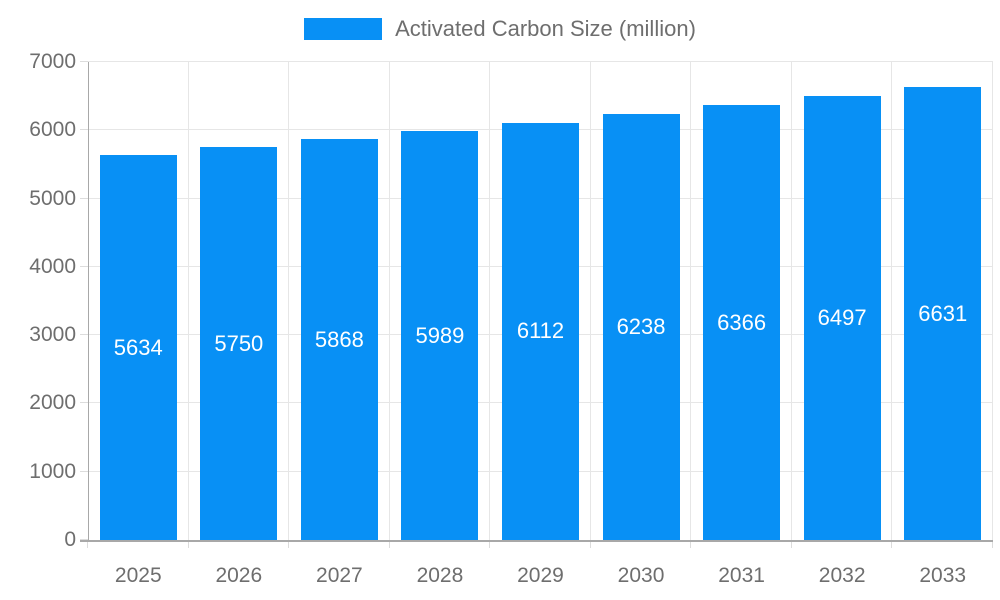  What do you see at coordinates (52, 335) in the screenshot?
I see `y-tick-label: 3000` at bounding box center [52, 335].